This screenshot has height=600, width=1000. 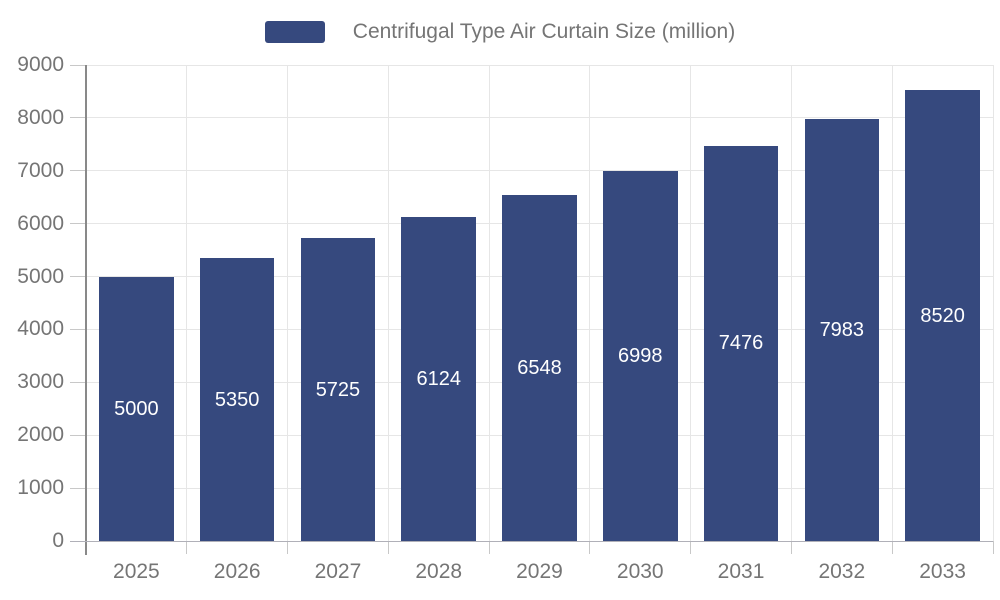 I want to click on bar-2025, so click(x=136, y=408).